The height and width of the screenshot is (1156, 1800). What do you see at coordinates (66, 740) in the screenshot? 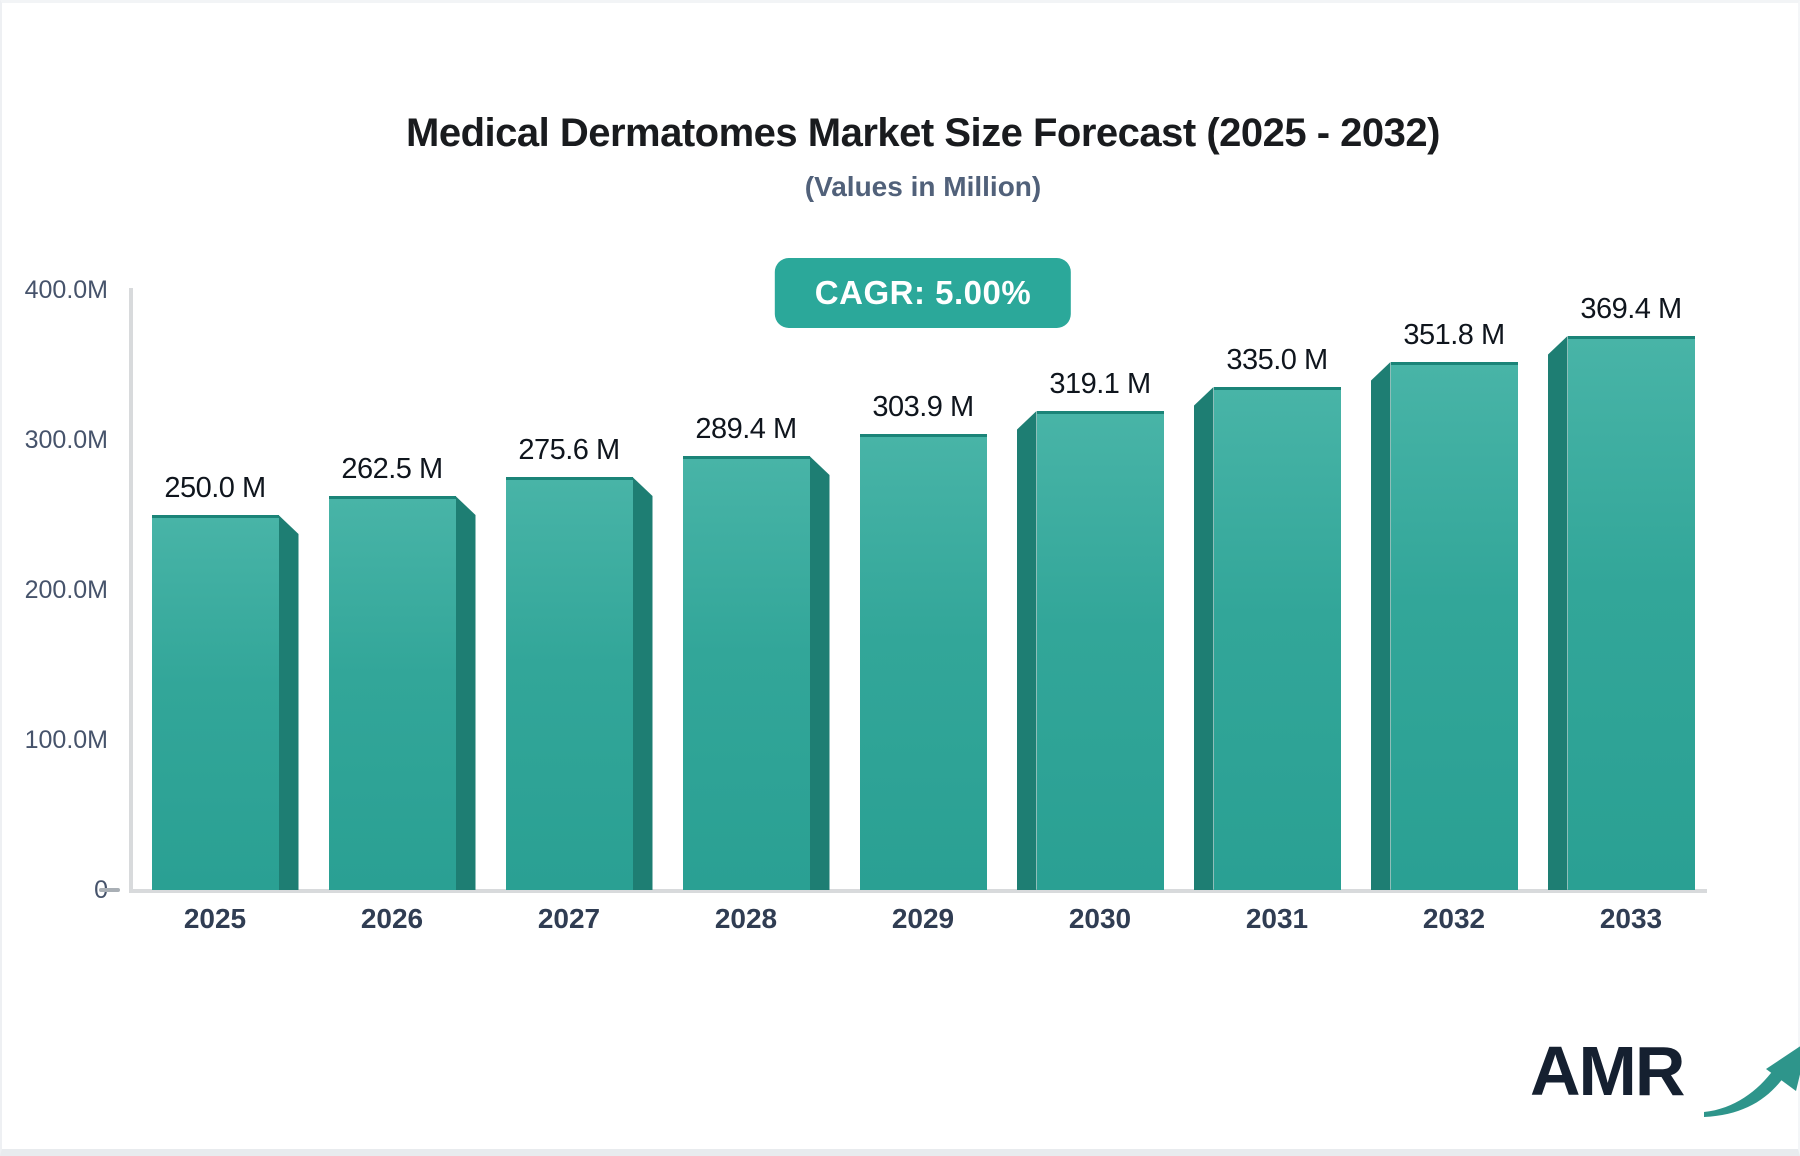
I see `y-axis-tick-label: 100.0M` at bounding box center [66, 740].